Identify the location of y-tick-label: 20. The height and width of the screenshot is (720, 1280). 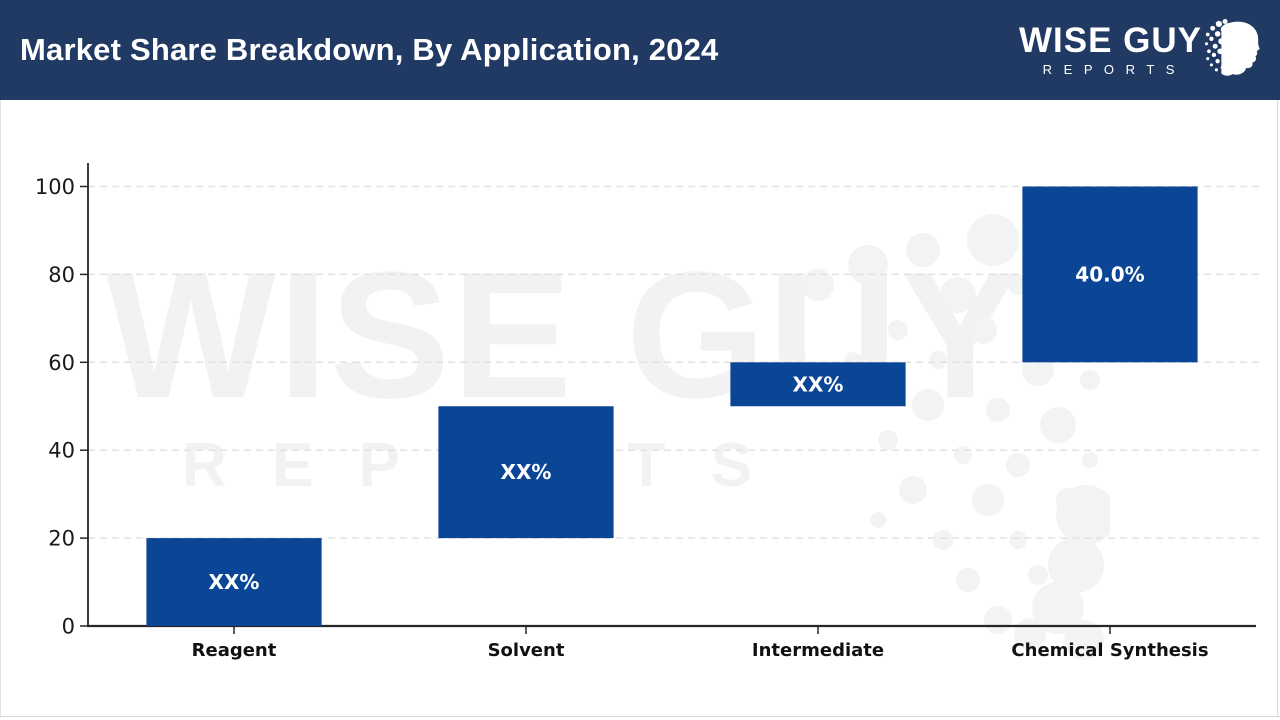
(61, 539).